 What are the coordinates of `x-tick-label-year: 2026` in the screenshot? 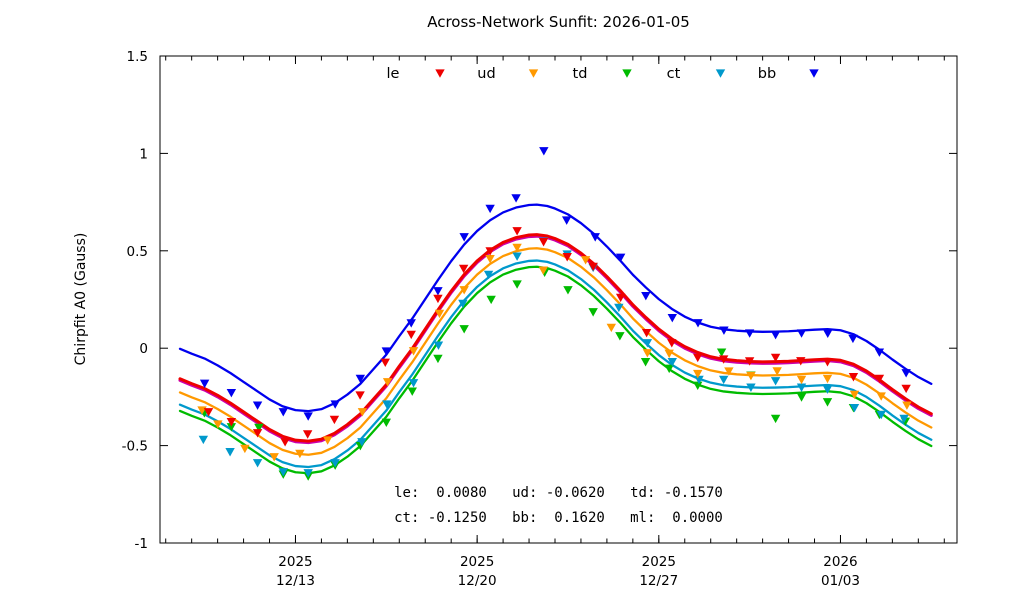 It's located at (840, 562).